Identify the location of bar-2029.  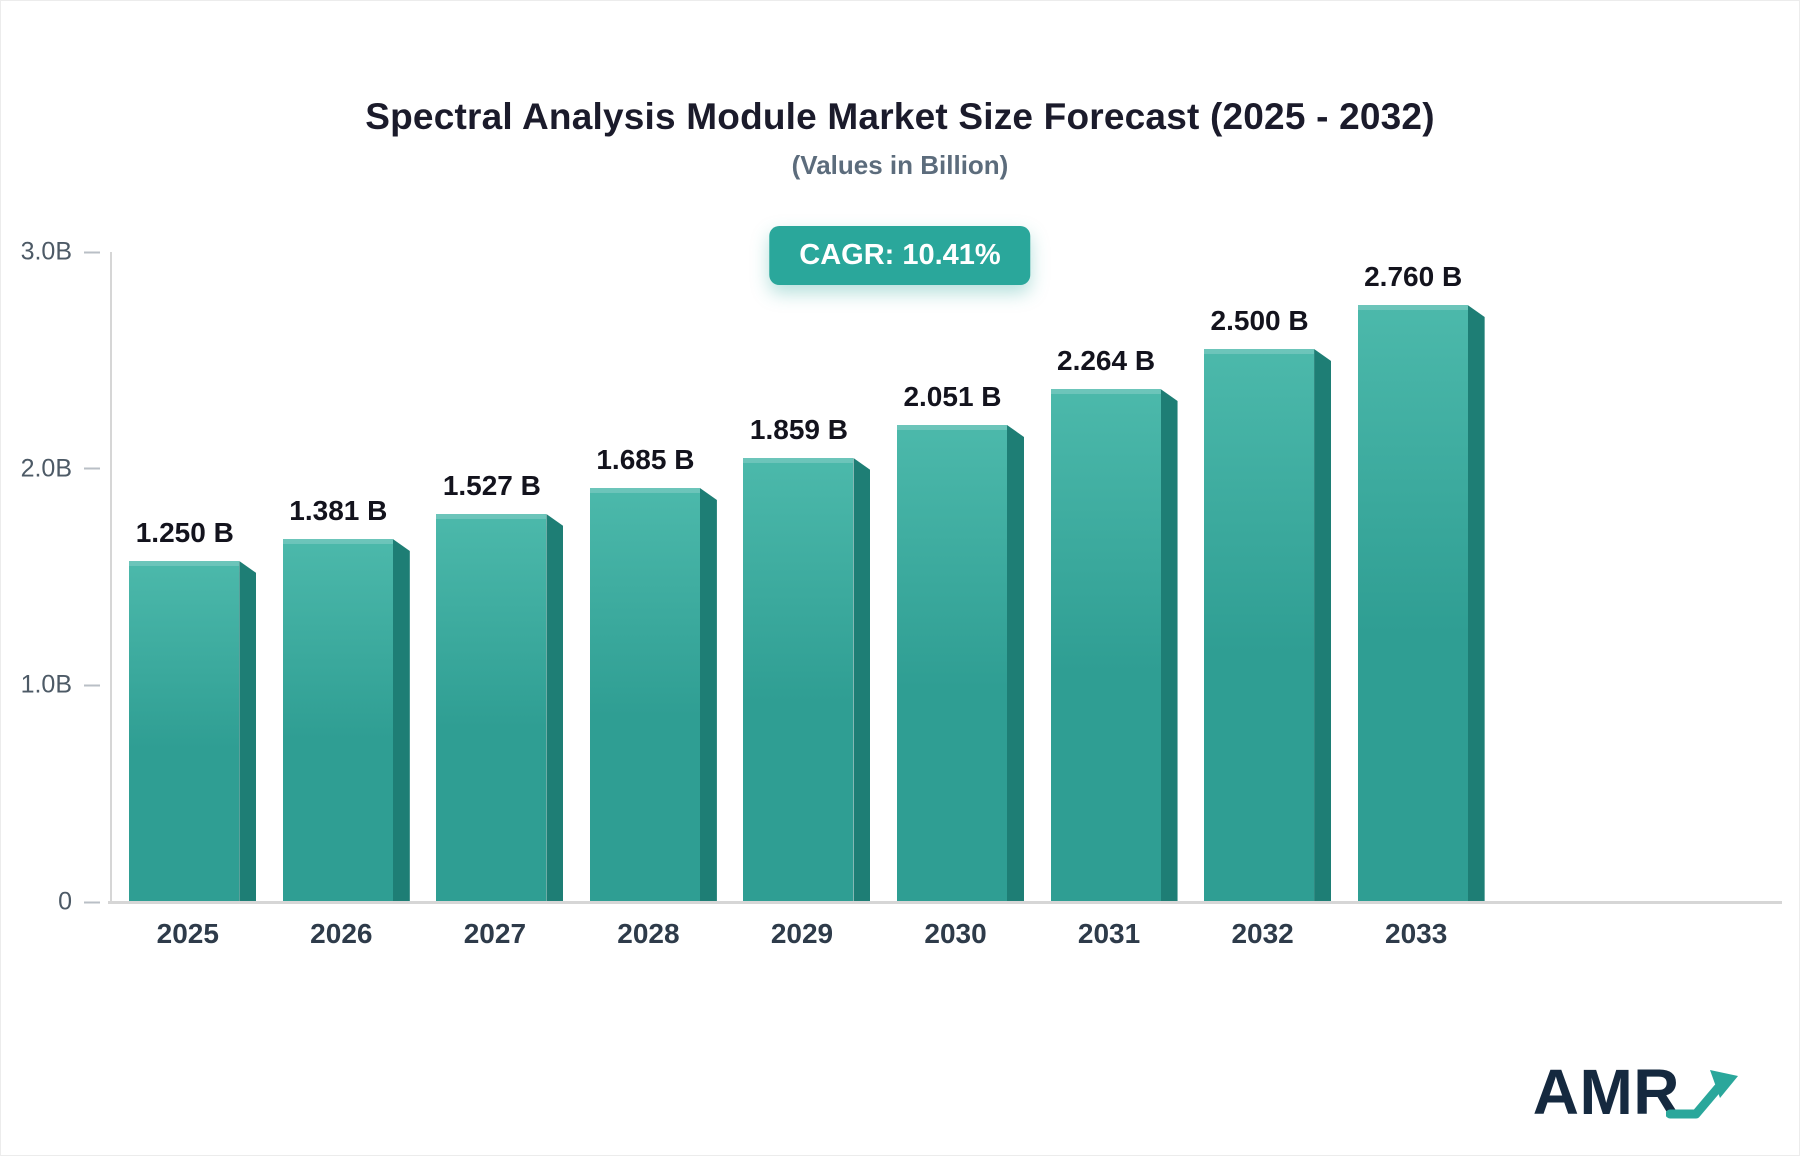
(807, 680).